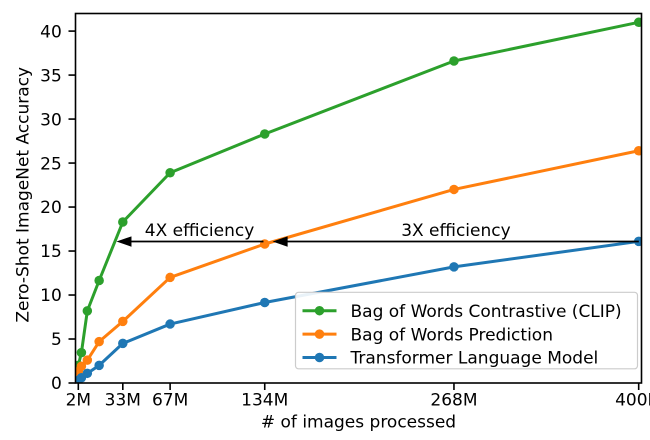 This screenshot has width=650, height=440. What do you see at coordinates (51, 32) in the screenshot?
I see `y-tick-label: 40` at bounding box center [51, 32].